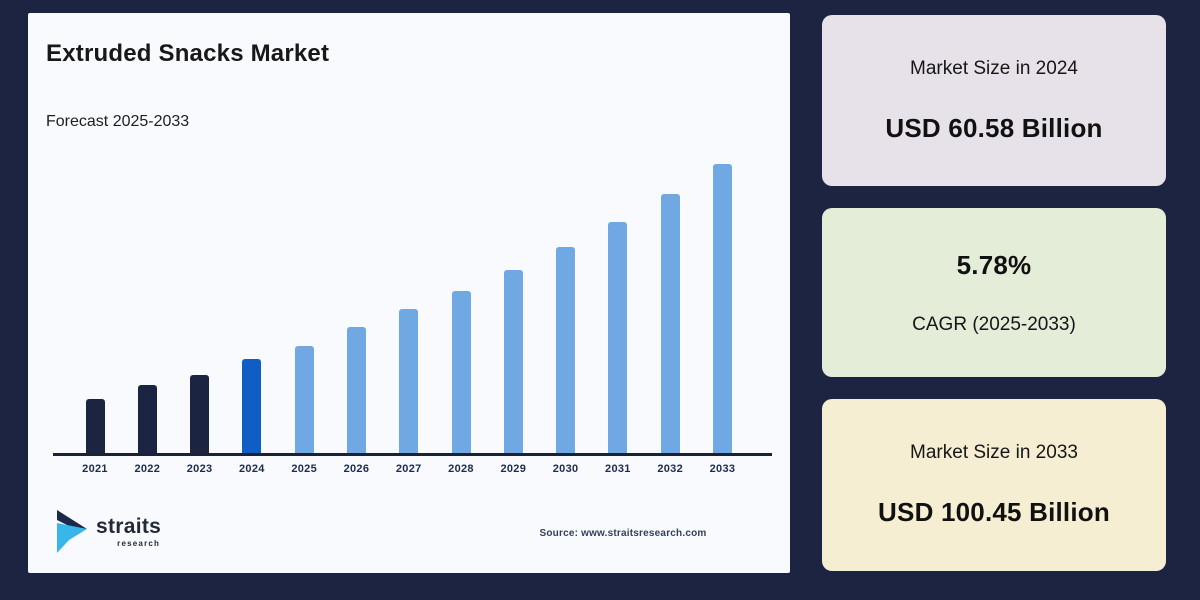 This screenshot has height=600, width=1200. What do you see at coordinates (412, 454) in the screenshot?
I see `x-axis-line` at bounding box center [412, 454].